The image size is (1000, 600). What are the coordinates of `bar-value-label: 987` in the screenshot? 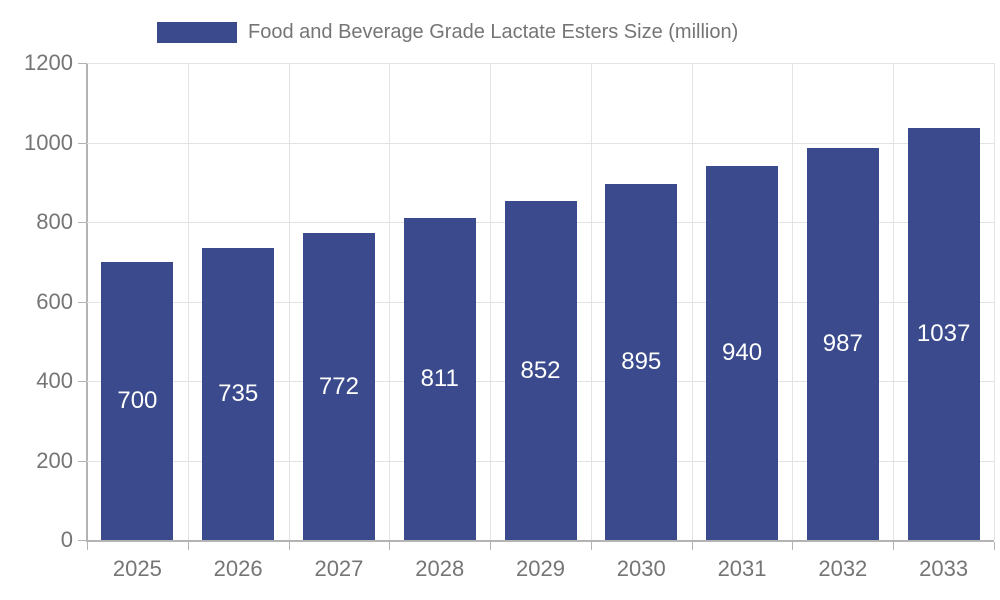 It's located at (842, 343).